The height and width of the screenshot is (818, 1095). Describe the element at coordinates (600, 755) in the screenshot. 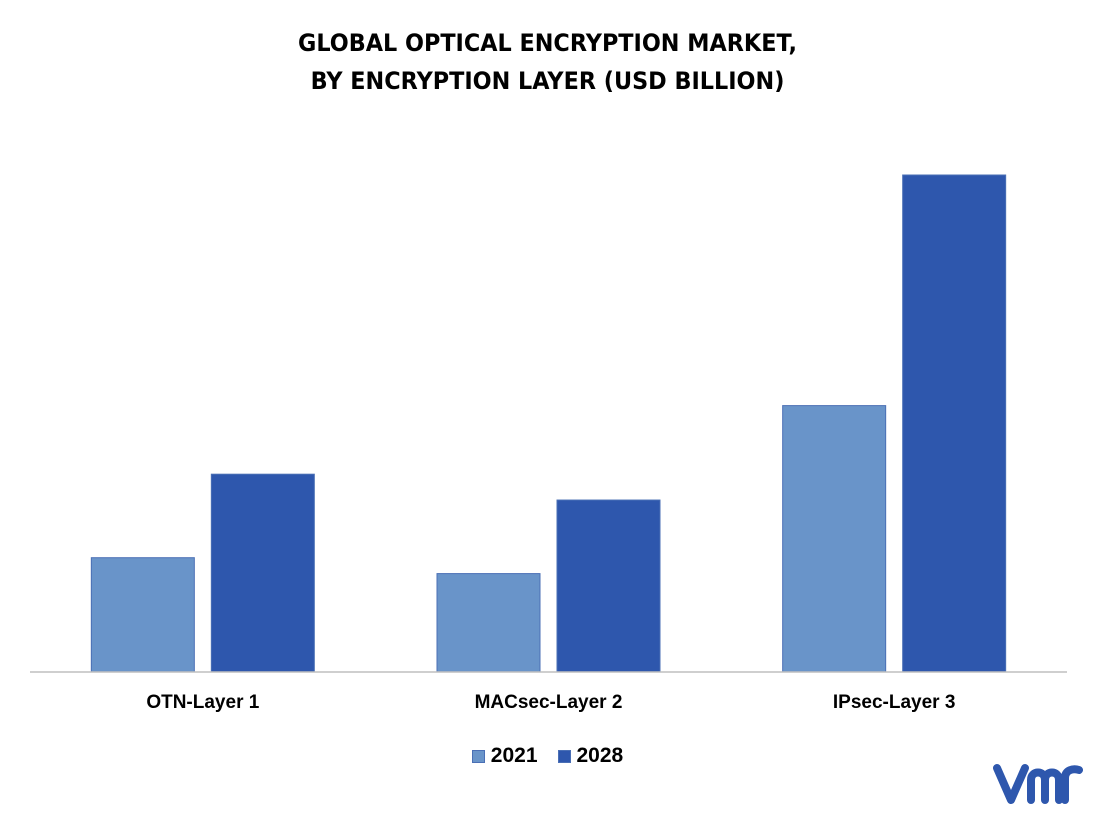

I see `legend-label-2028: 2028` at that location.